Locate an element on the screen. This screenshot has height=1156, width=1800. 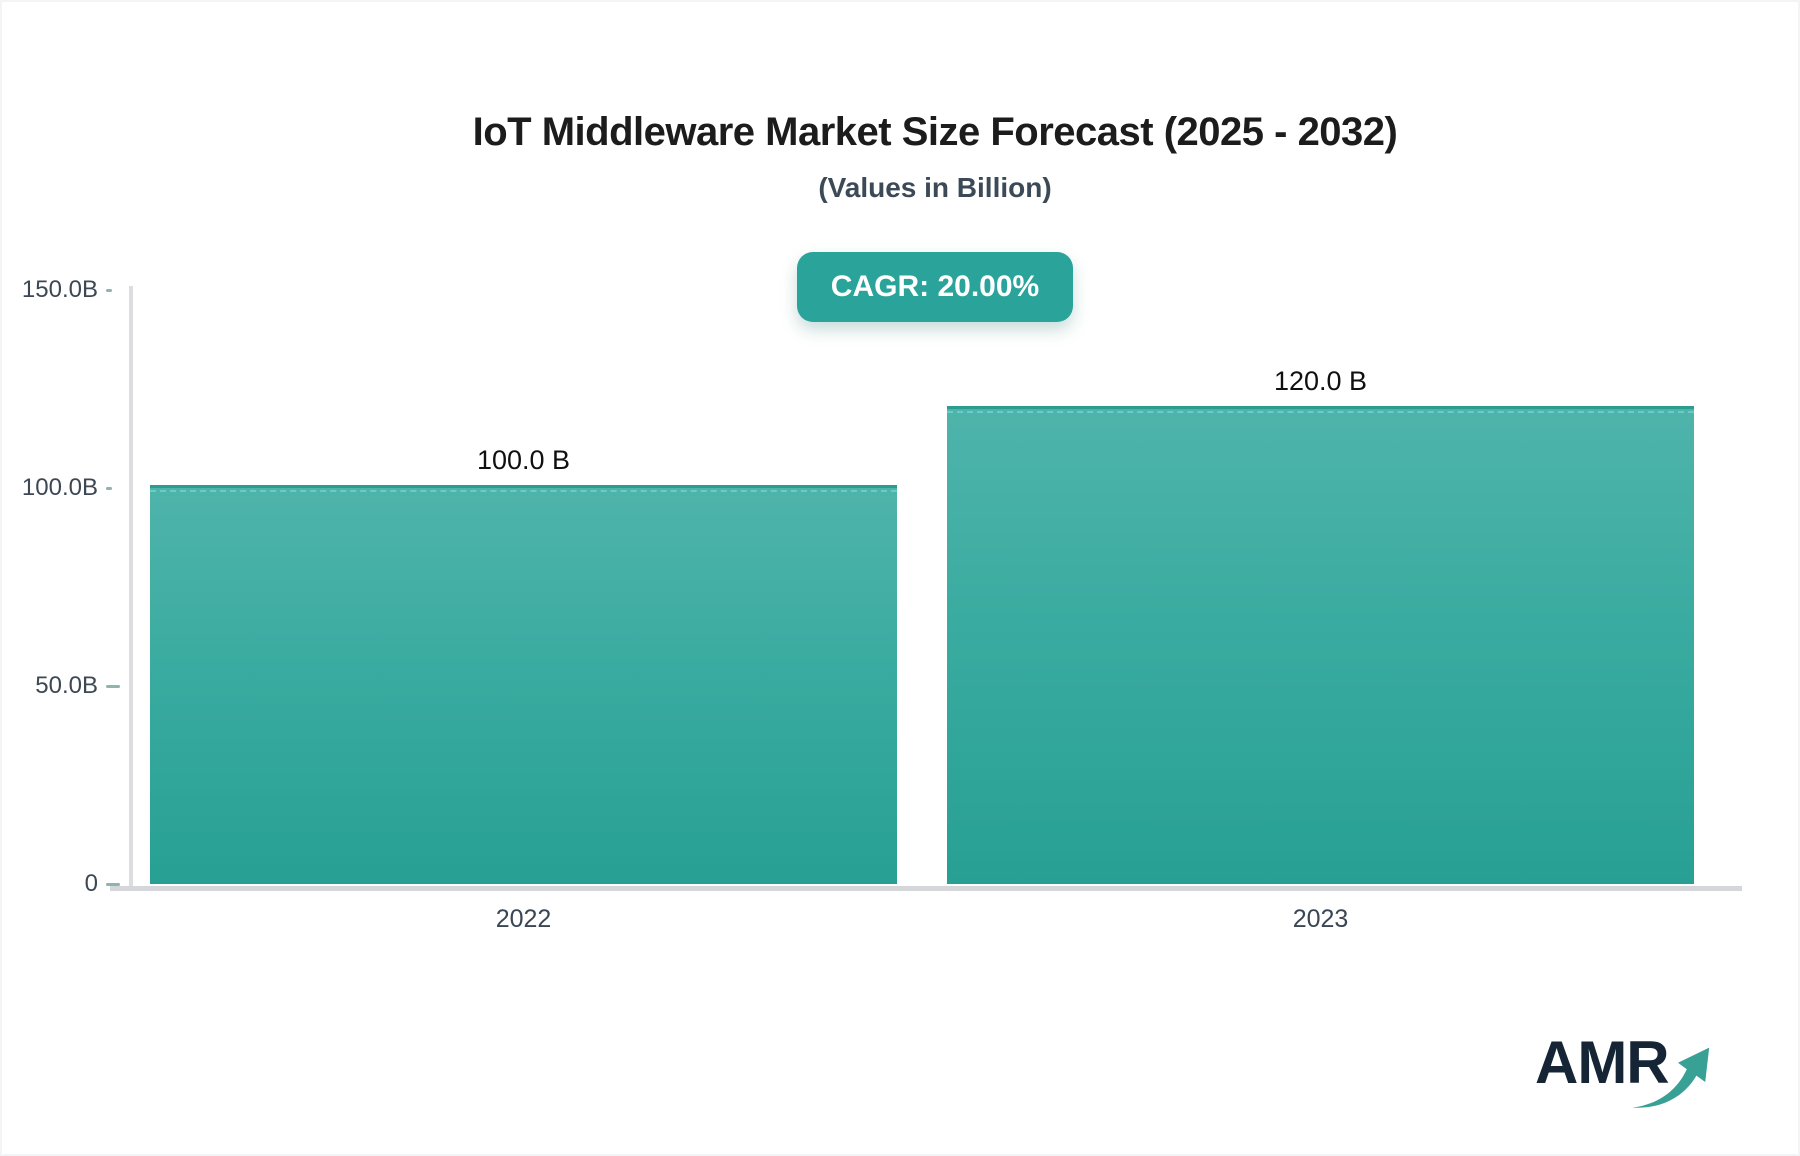
bar-value-label: 120.0 B is located at coordinates (1320, 381).